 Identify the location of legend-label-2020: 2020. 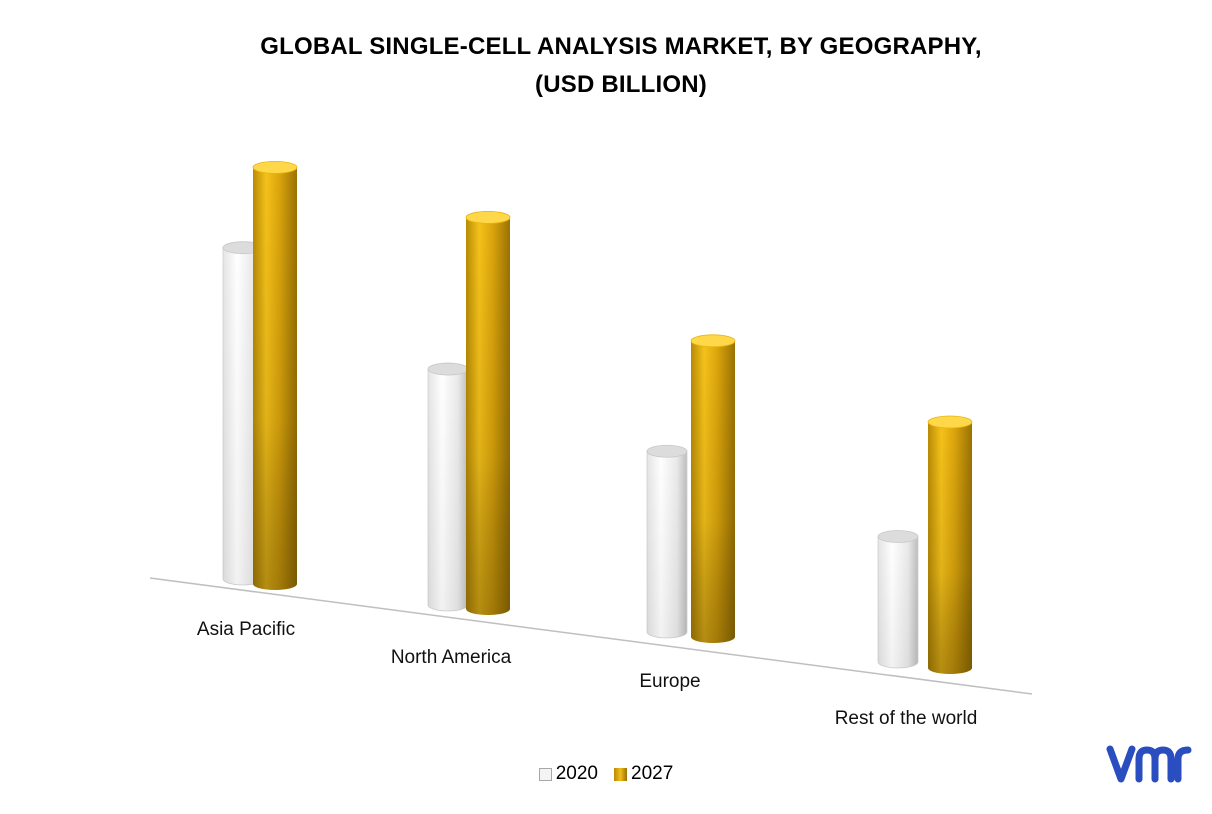
(576, 773).